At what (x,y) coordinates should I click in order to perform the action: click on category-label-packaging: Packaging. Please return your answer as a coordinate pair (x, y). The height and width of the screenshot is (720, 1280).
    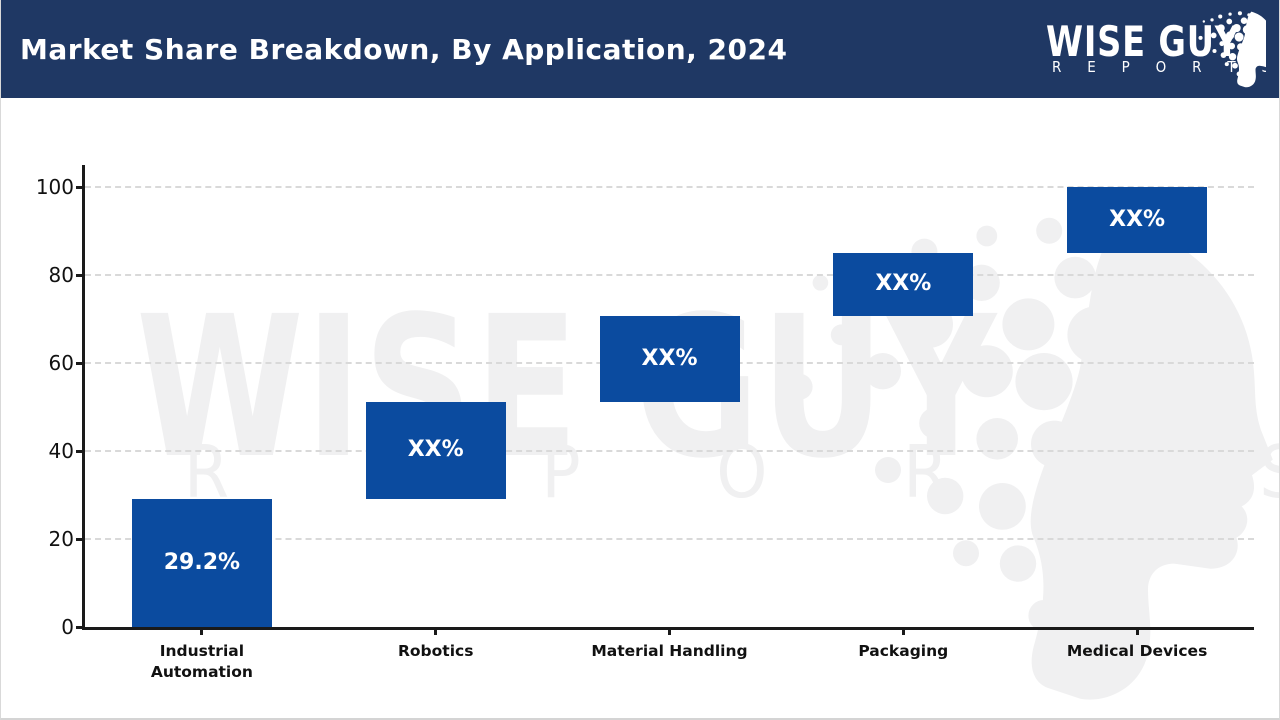
    Looking at the image, I should click on (903, 651).